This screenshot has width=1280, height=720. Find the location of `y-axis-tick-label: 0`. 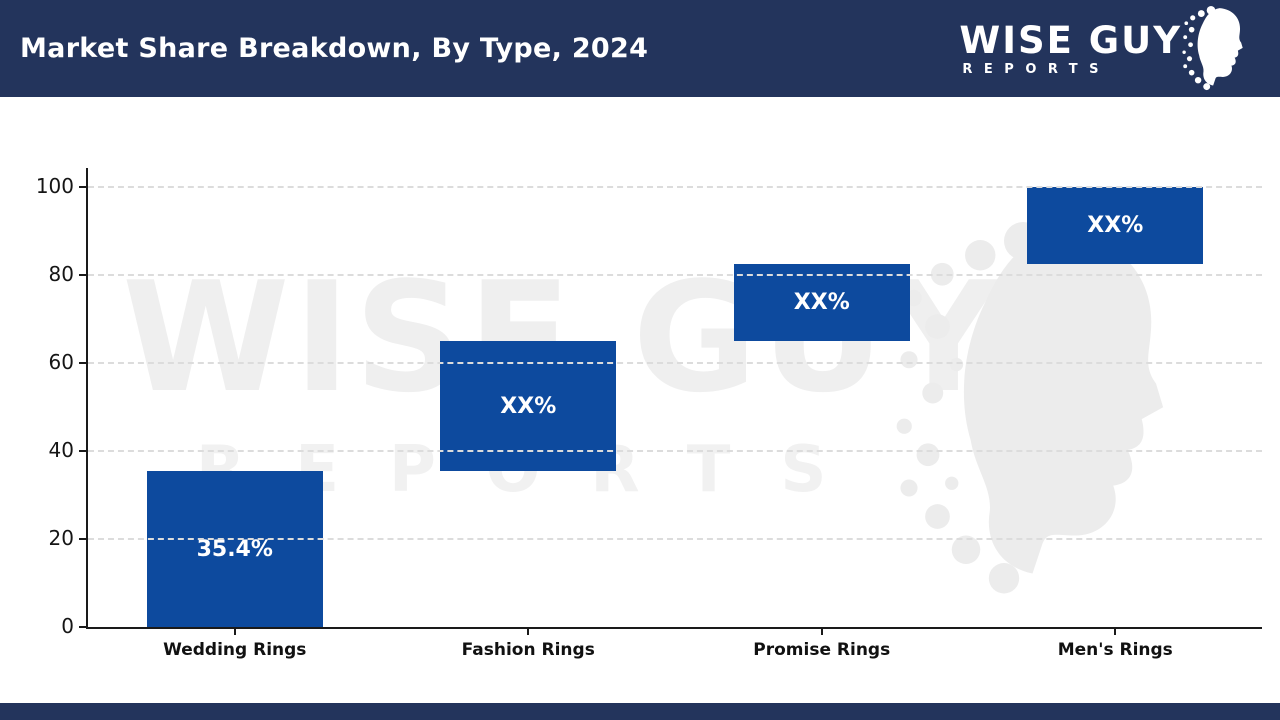

y-axis-tick-label: 0 is located at coordinates (67, 626).